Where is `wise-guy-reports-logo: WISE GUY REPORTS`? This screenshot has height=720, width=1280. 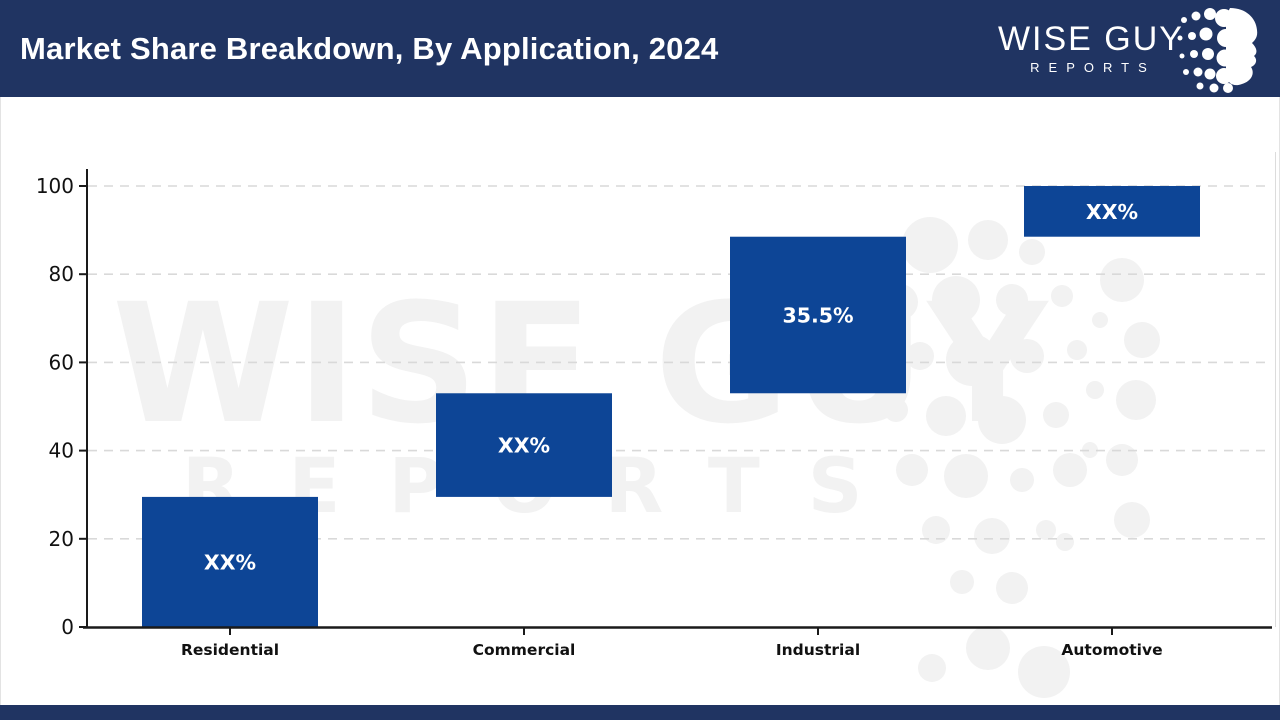
wise-guy-reports-logo: WISE GUY REPORTS is located at coordinates (1130, 49).